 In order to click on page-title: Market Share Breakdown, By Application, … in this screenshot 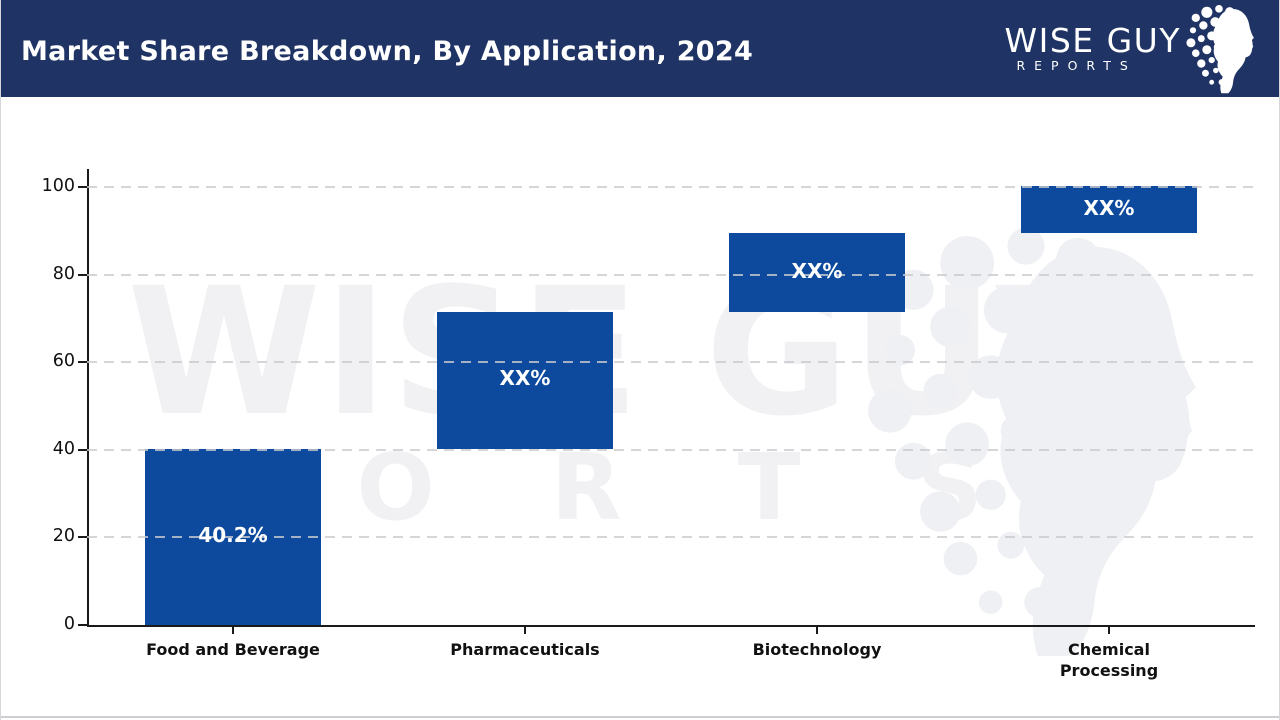, I will do `click(387, 51)`.